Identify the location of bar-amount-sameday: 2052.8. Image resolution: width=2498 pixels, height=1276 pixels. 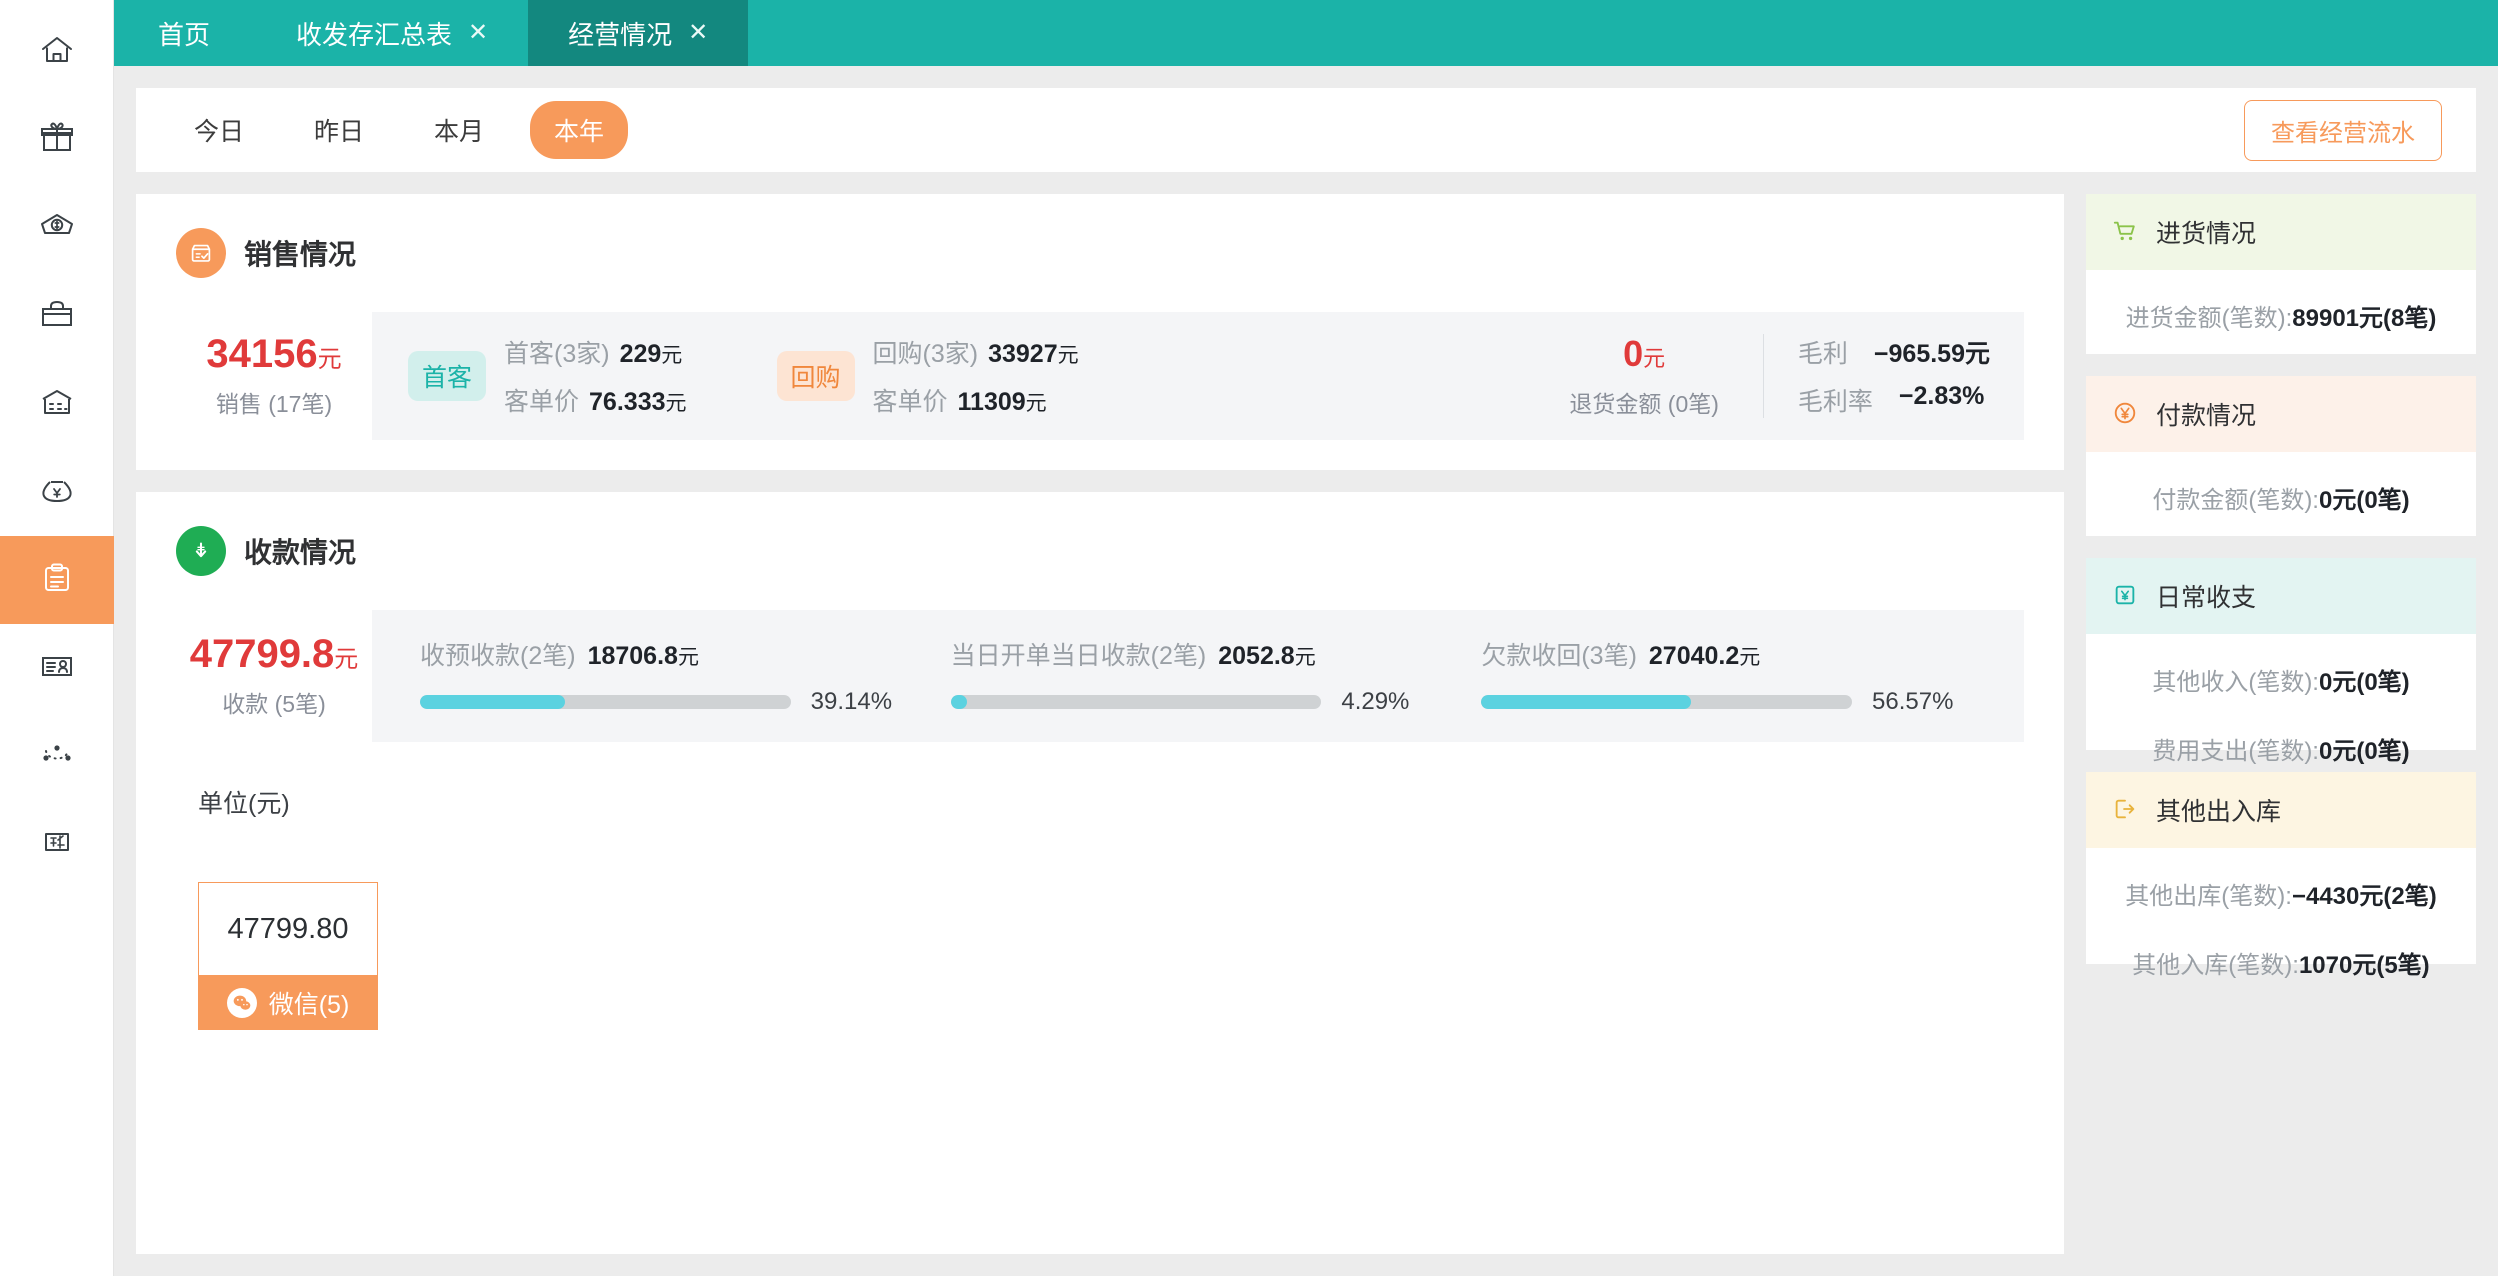
(1256, 656).